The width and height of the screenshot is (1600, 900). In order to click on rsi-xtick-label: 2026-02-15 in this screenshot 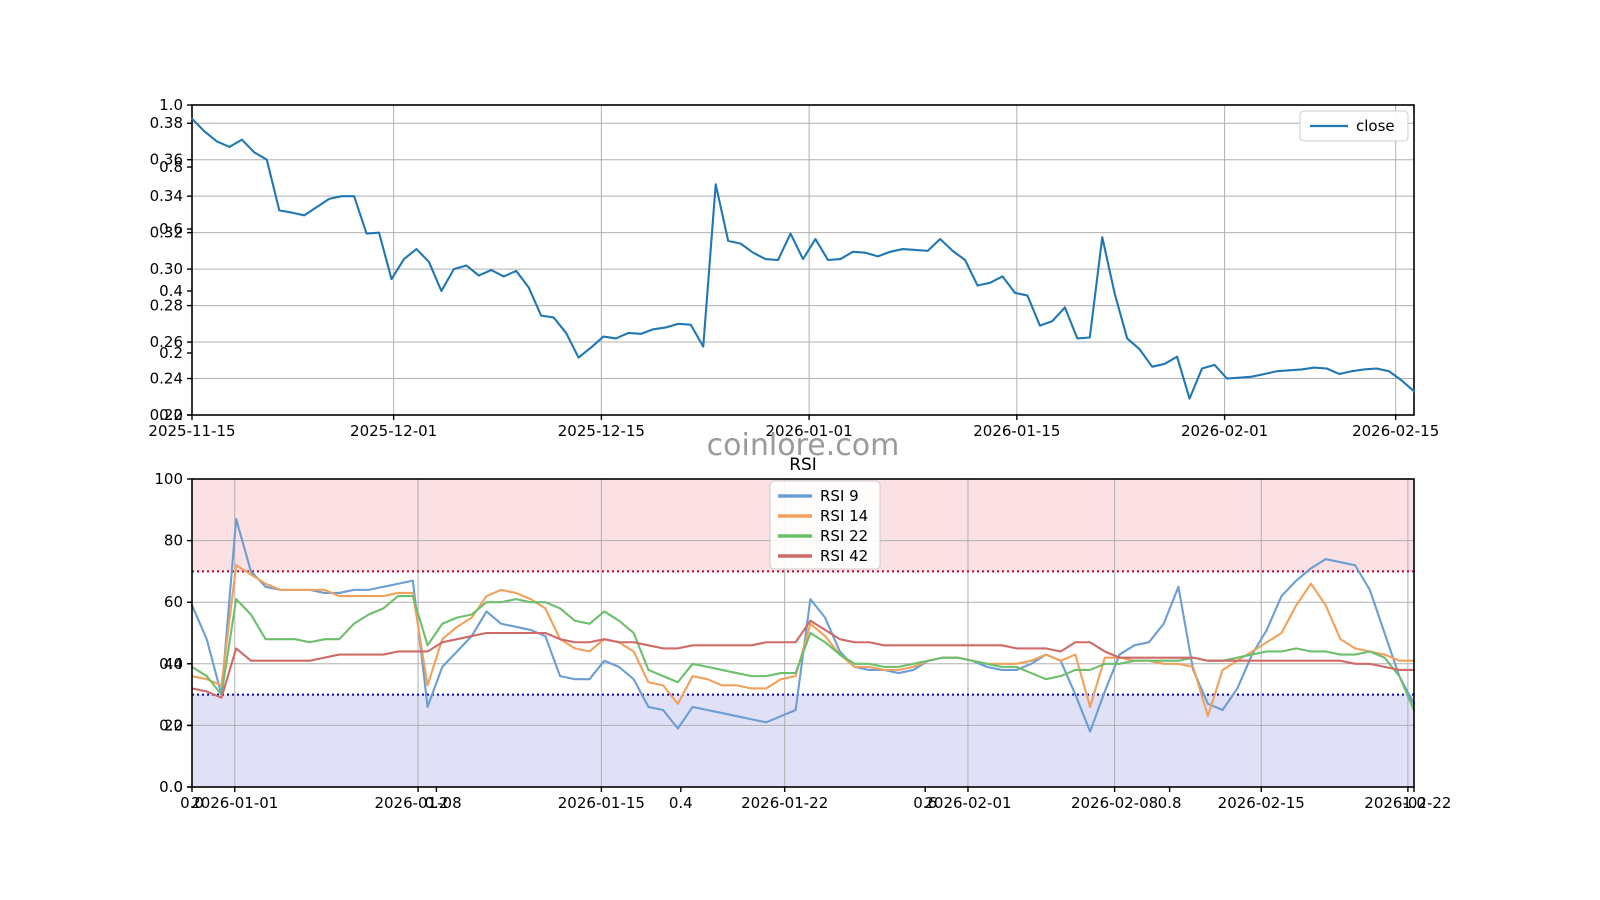, I will do `click(1261, 803)`.